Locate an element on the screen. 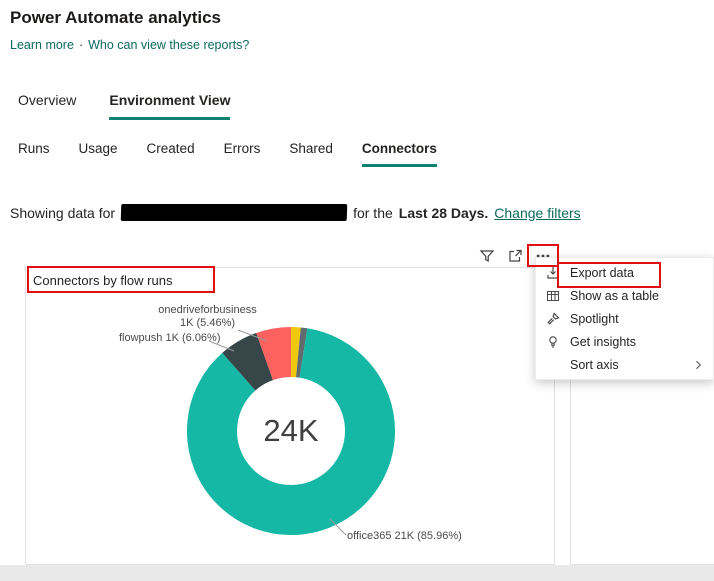  menu-item-label: Get insights is located at coordinates (603, 341).